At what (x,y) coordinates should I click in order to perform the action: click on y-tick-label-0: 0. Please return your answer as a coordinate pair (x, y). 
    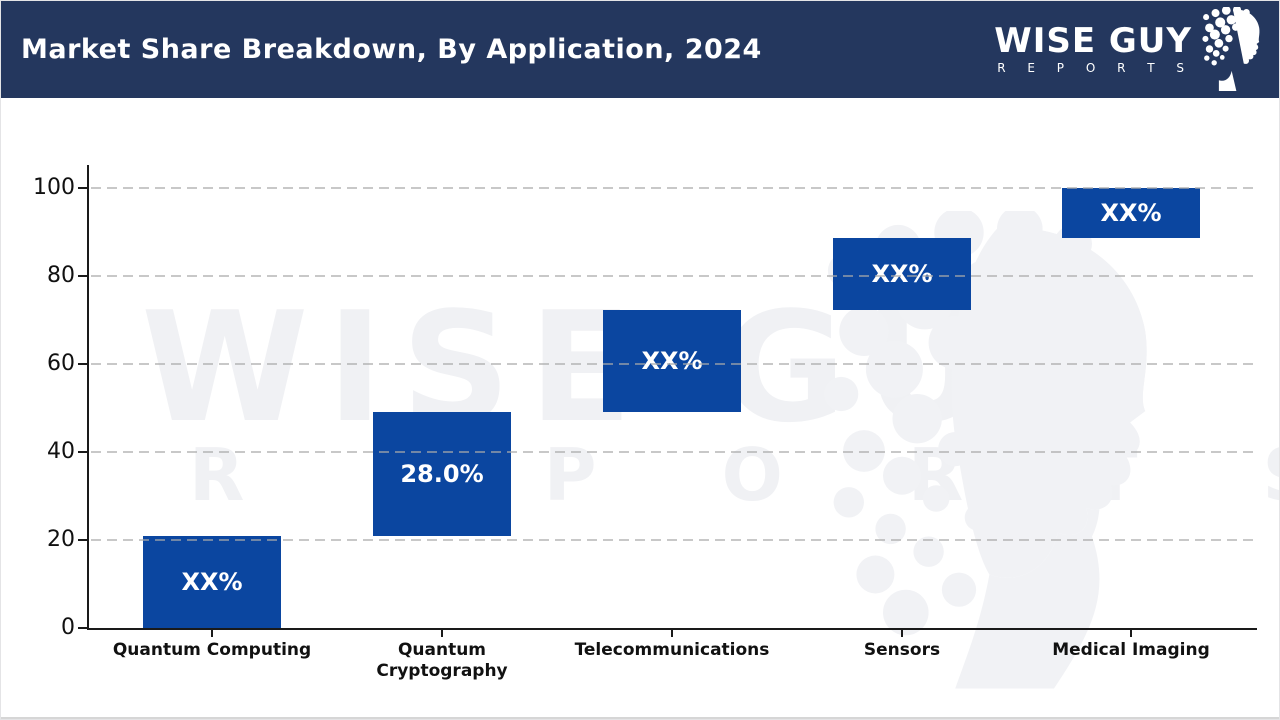
    Looking at the image, I should click on (68, 627).